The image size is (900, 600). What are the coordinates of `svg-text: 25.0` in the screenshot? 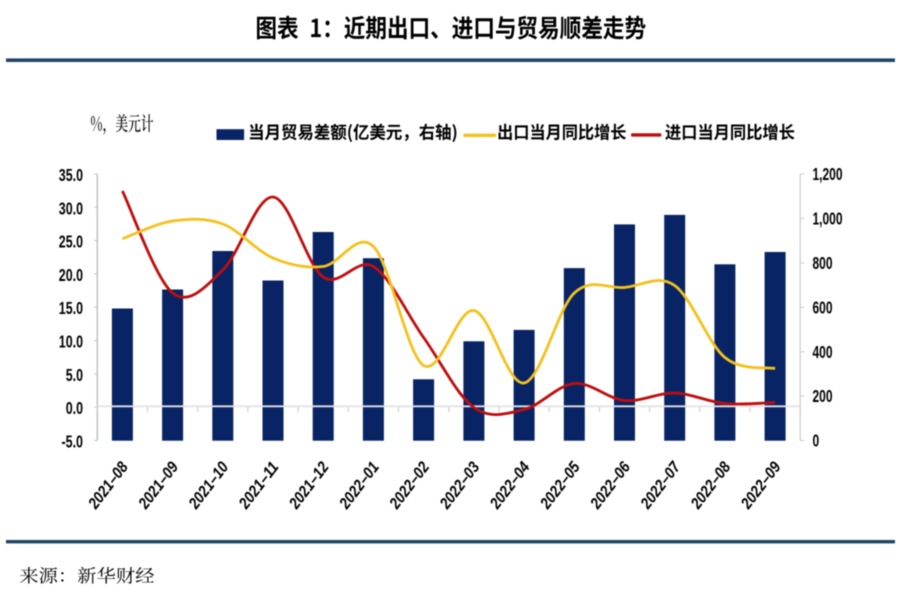 It's located at (71, 242).